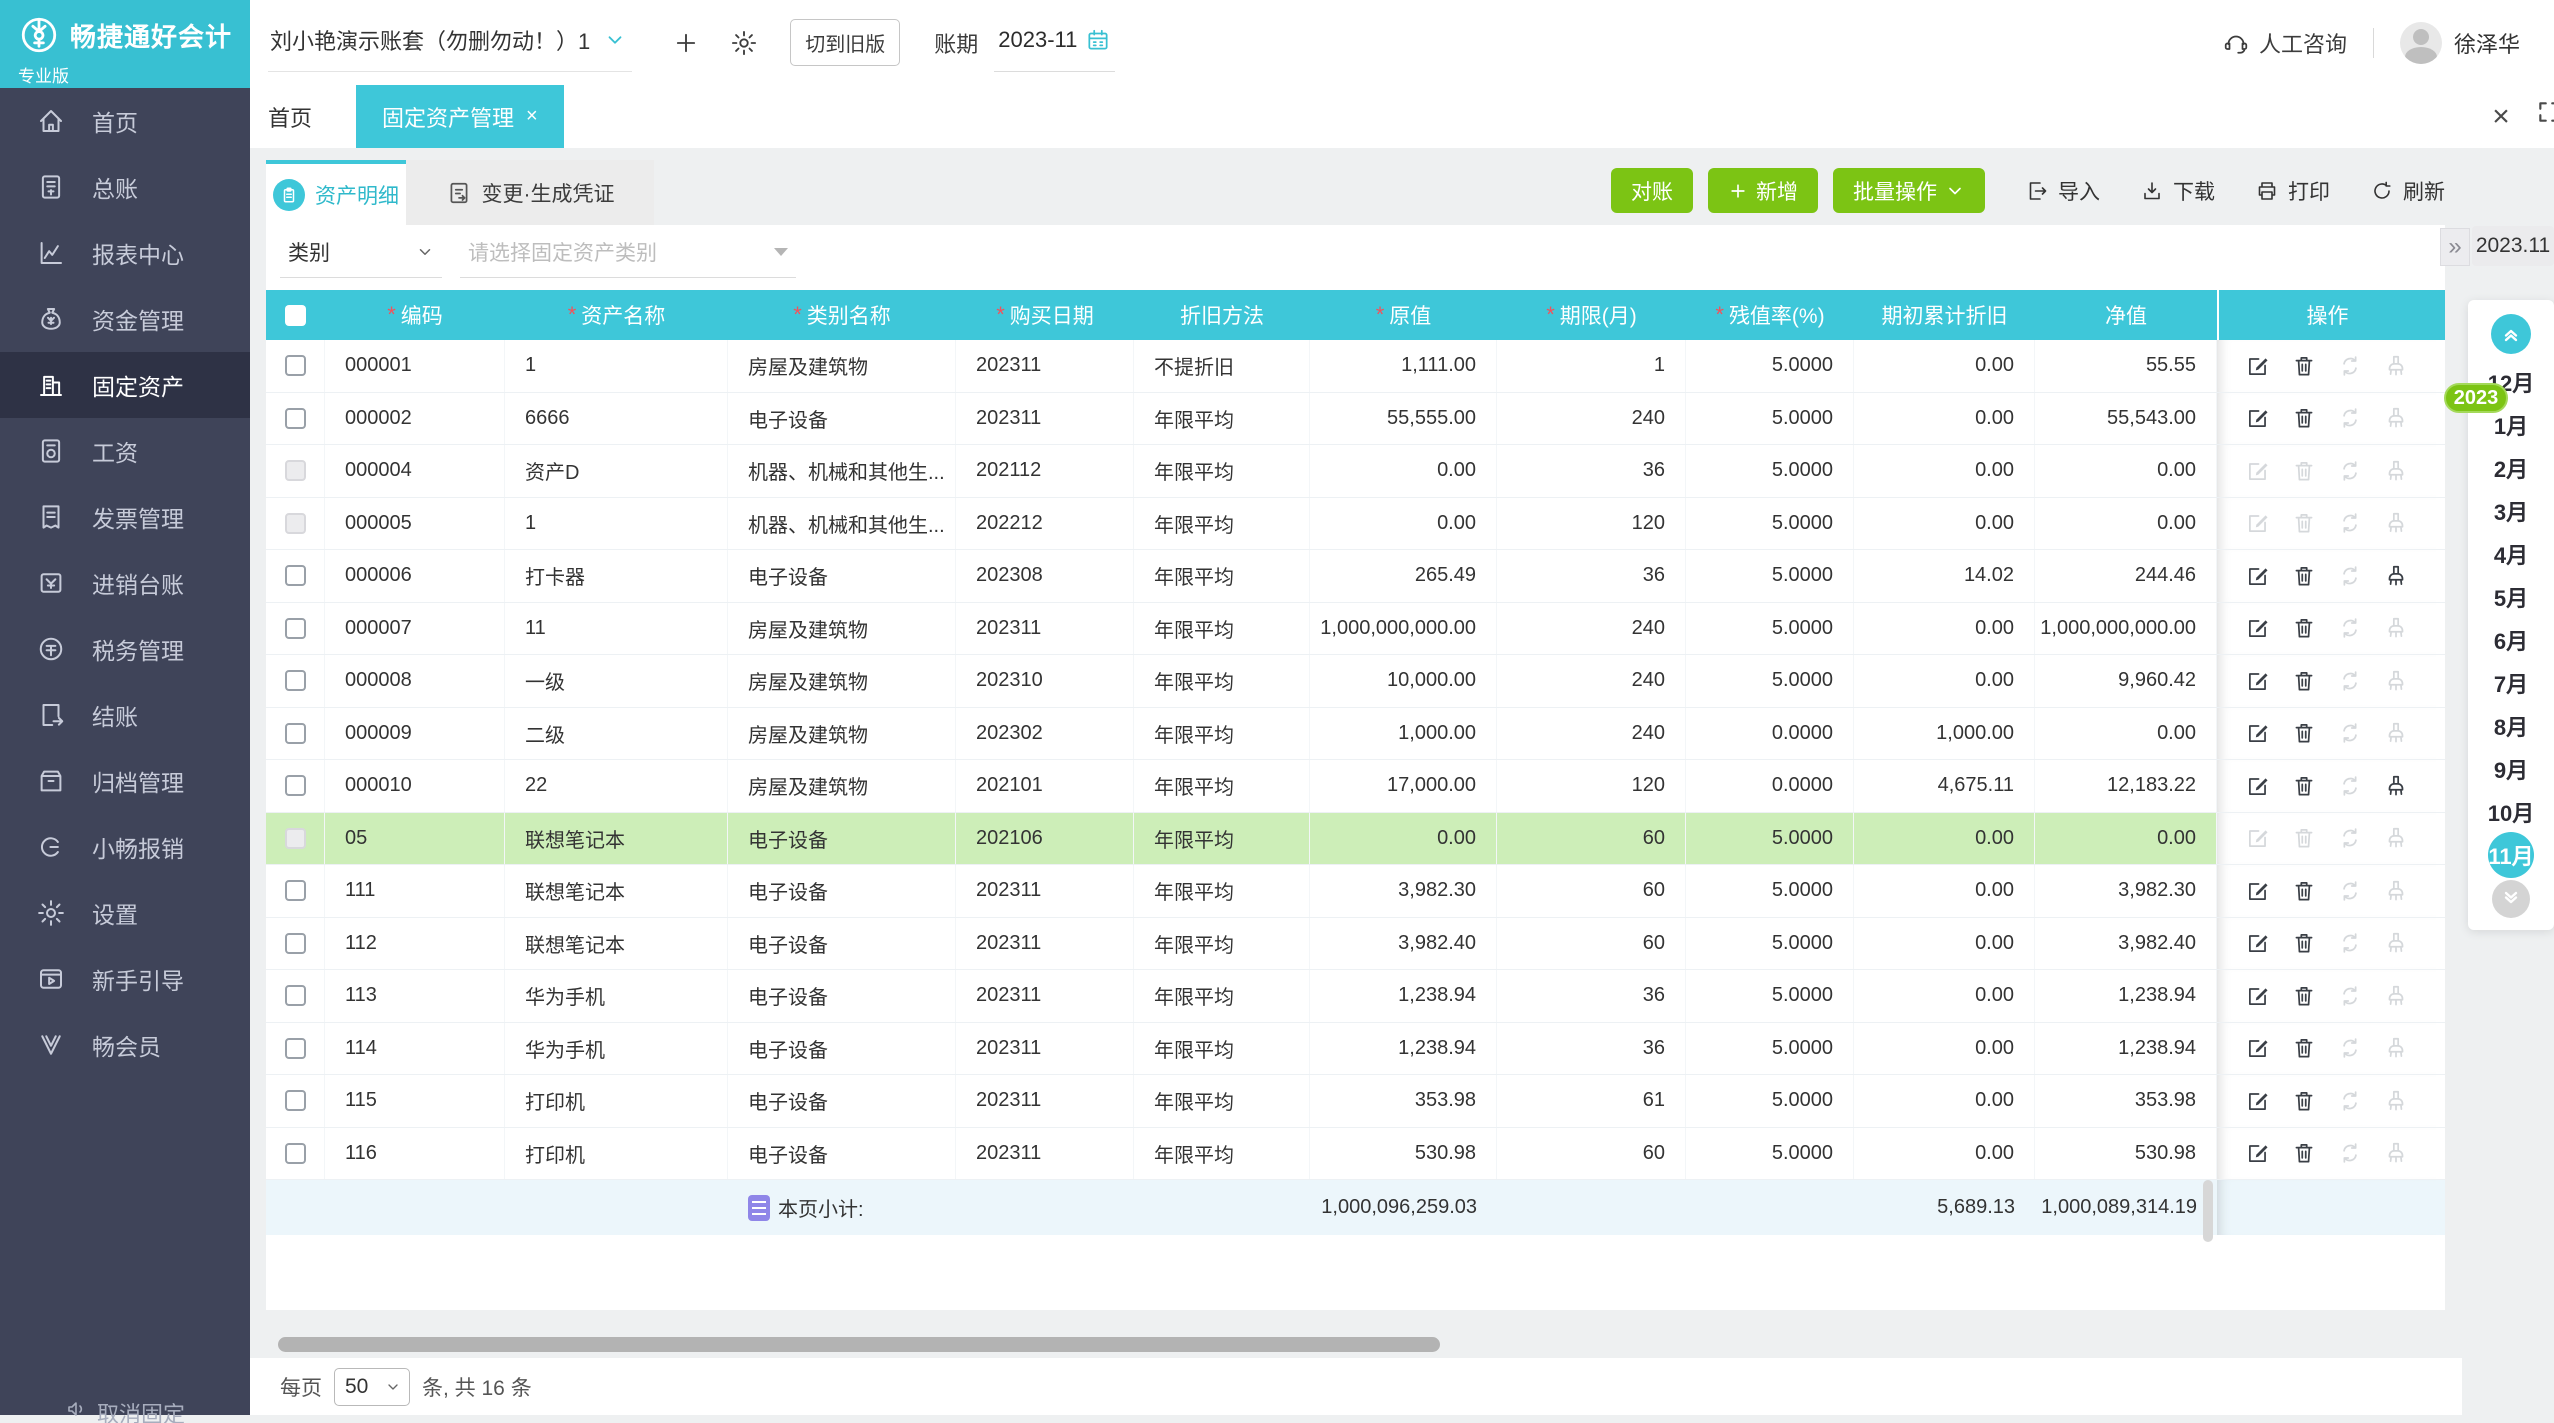 The width and height of the screenshot is (2554, 1423). What do you see at coordinates (2511, 813) in the screenshot?
I see `month-item: 10月` at bounding box center [2511, 813].